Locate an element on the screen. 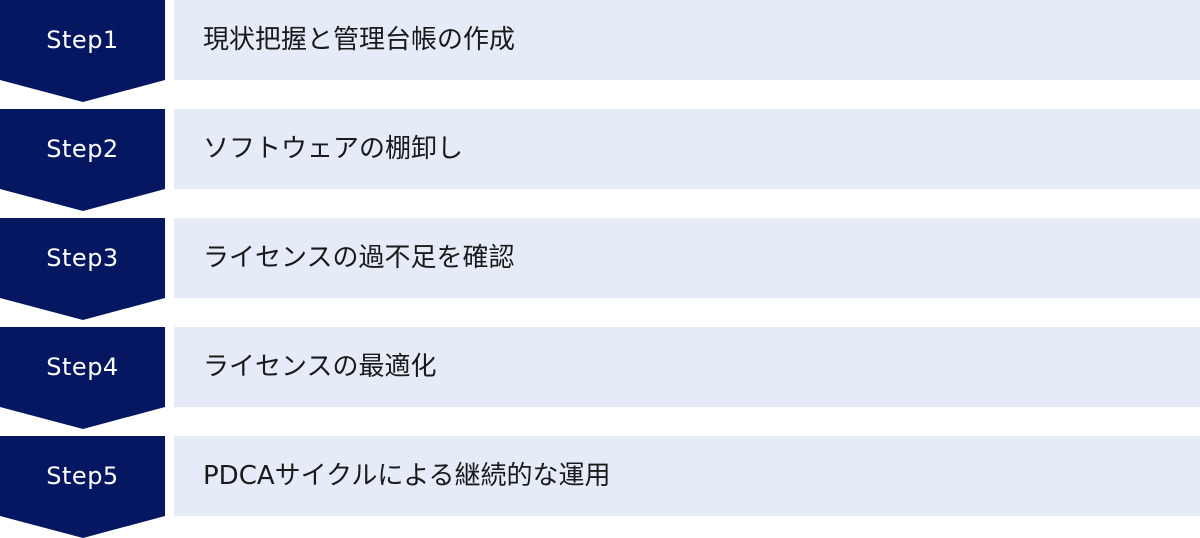  step-description: ライセンスの過不足を確認 is located at coordinates (359, 258).